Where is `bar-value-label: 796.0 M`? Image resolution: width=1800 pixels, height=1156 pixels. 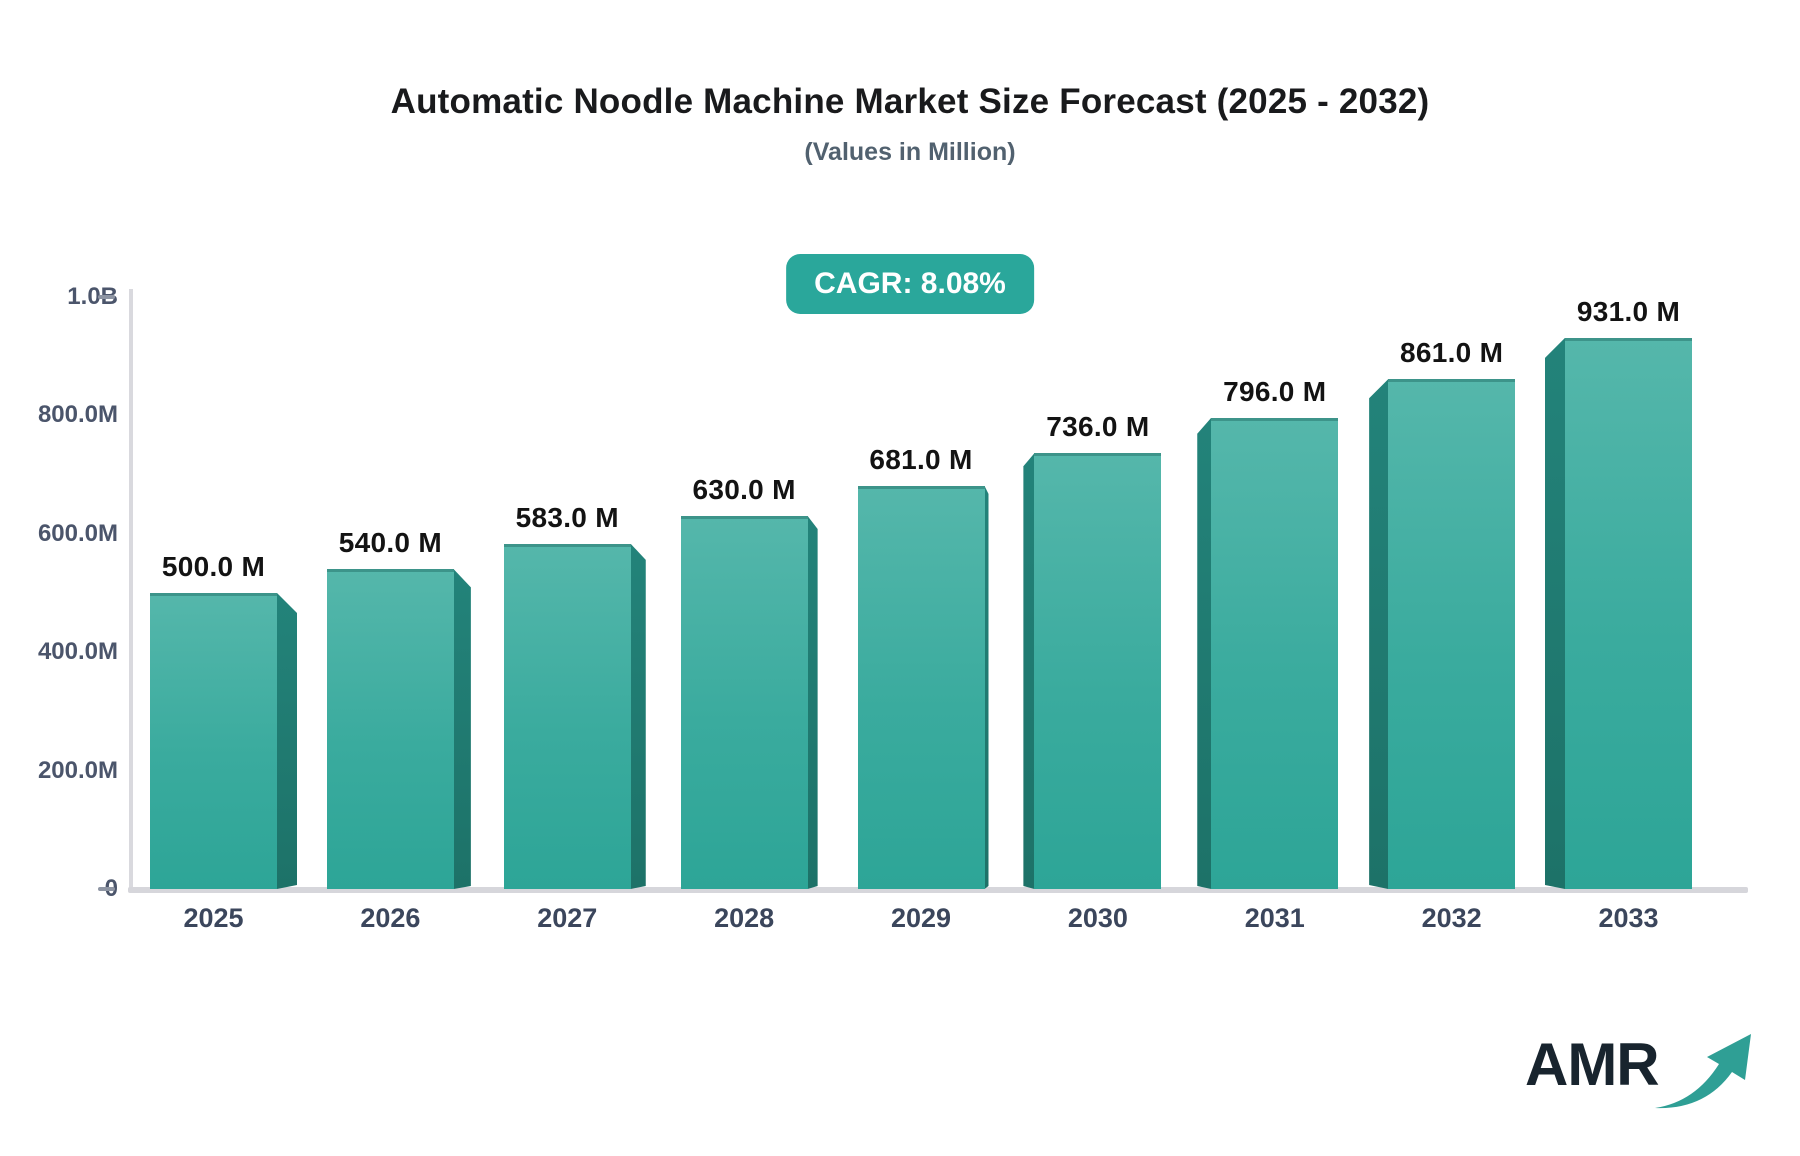
bar-value-label: 796.0 M is located at coordinates (1275, 391).